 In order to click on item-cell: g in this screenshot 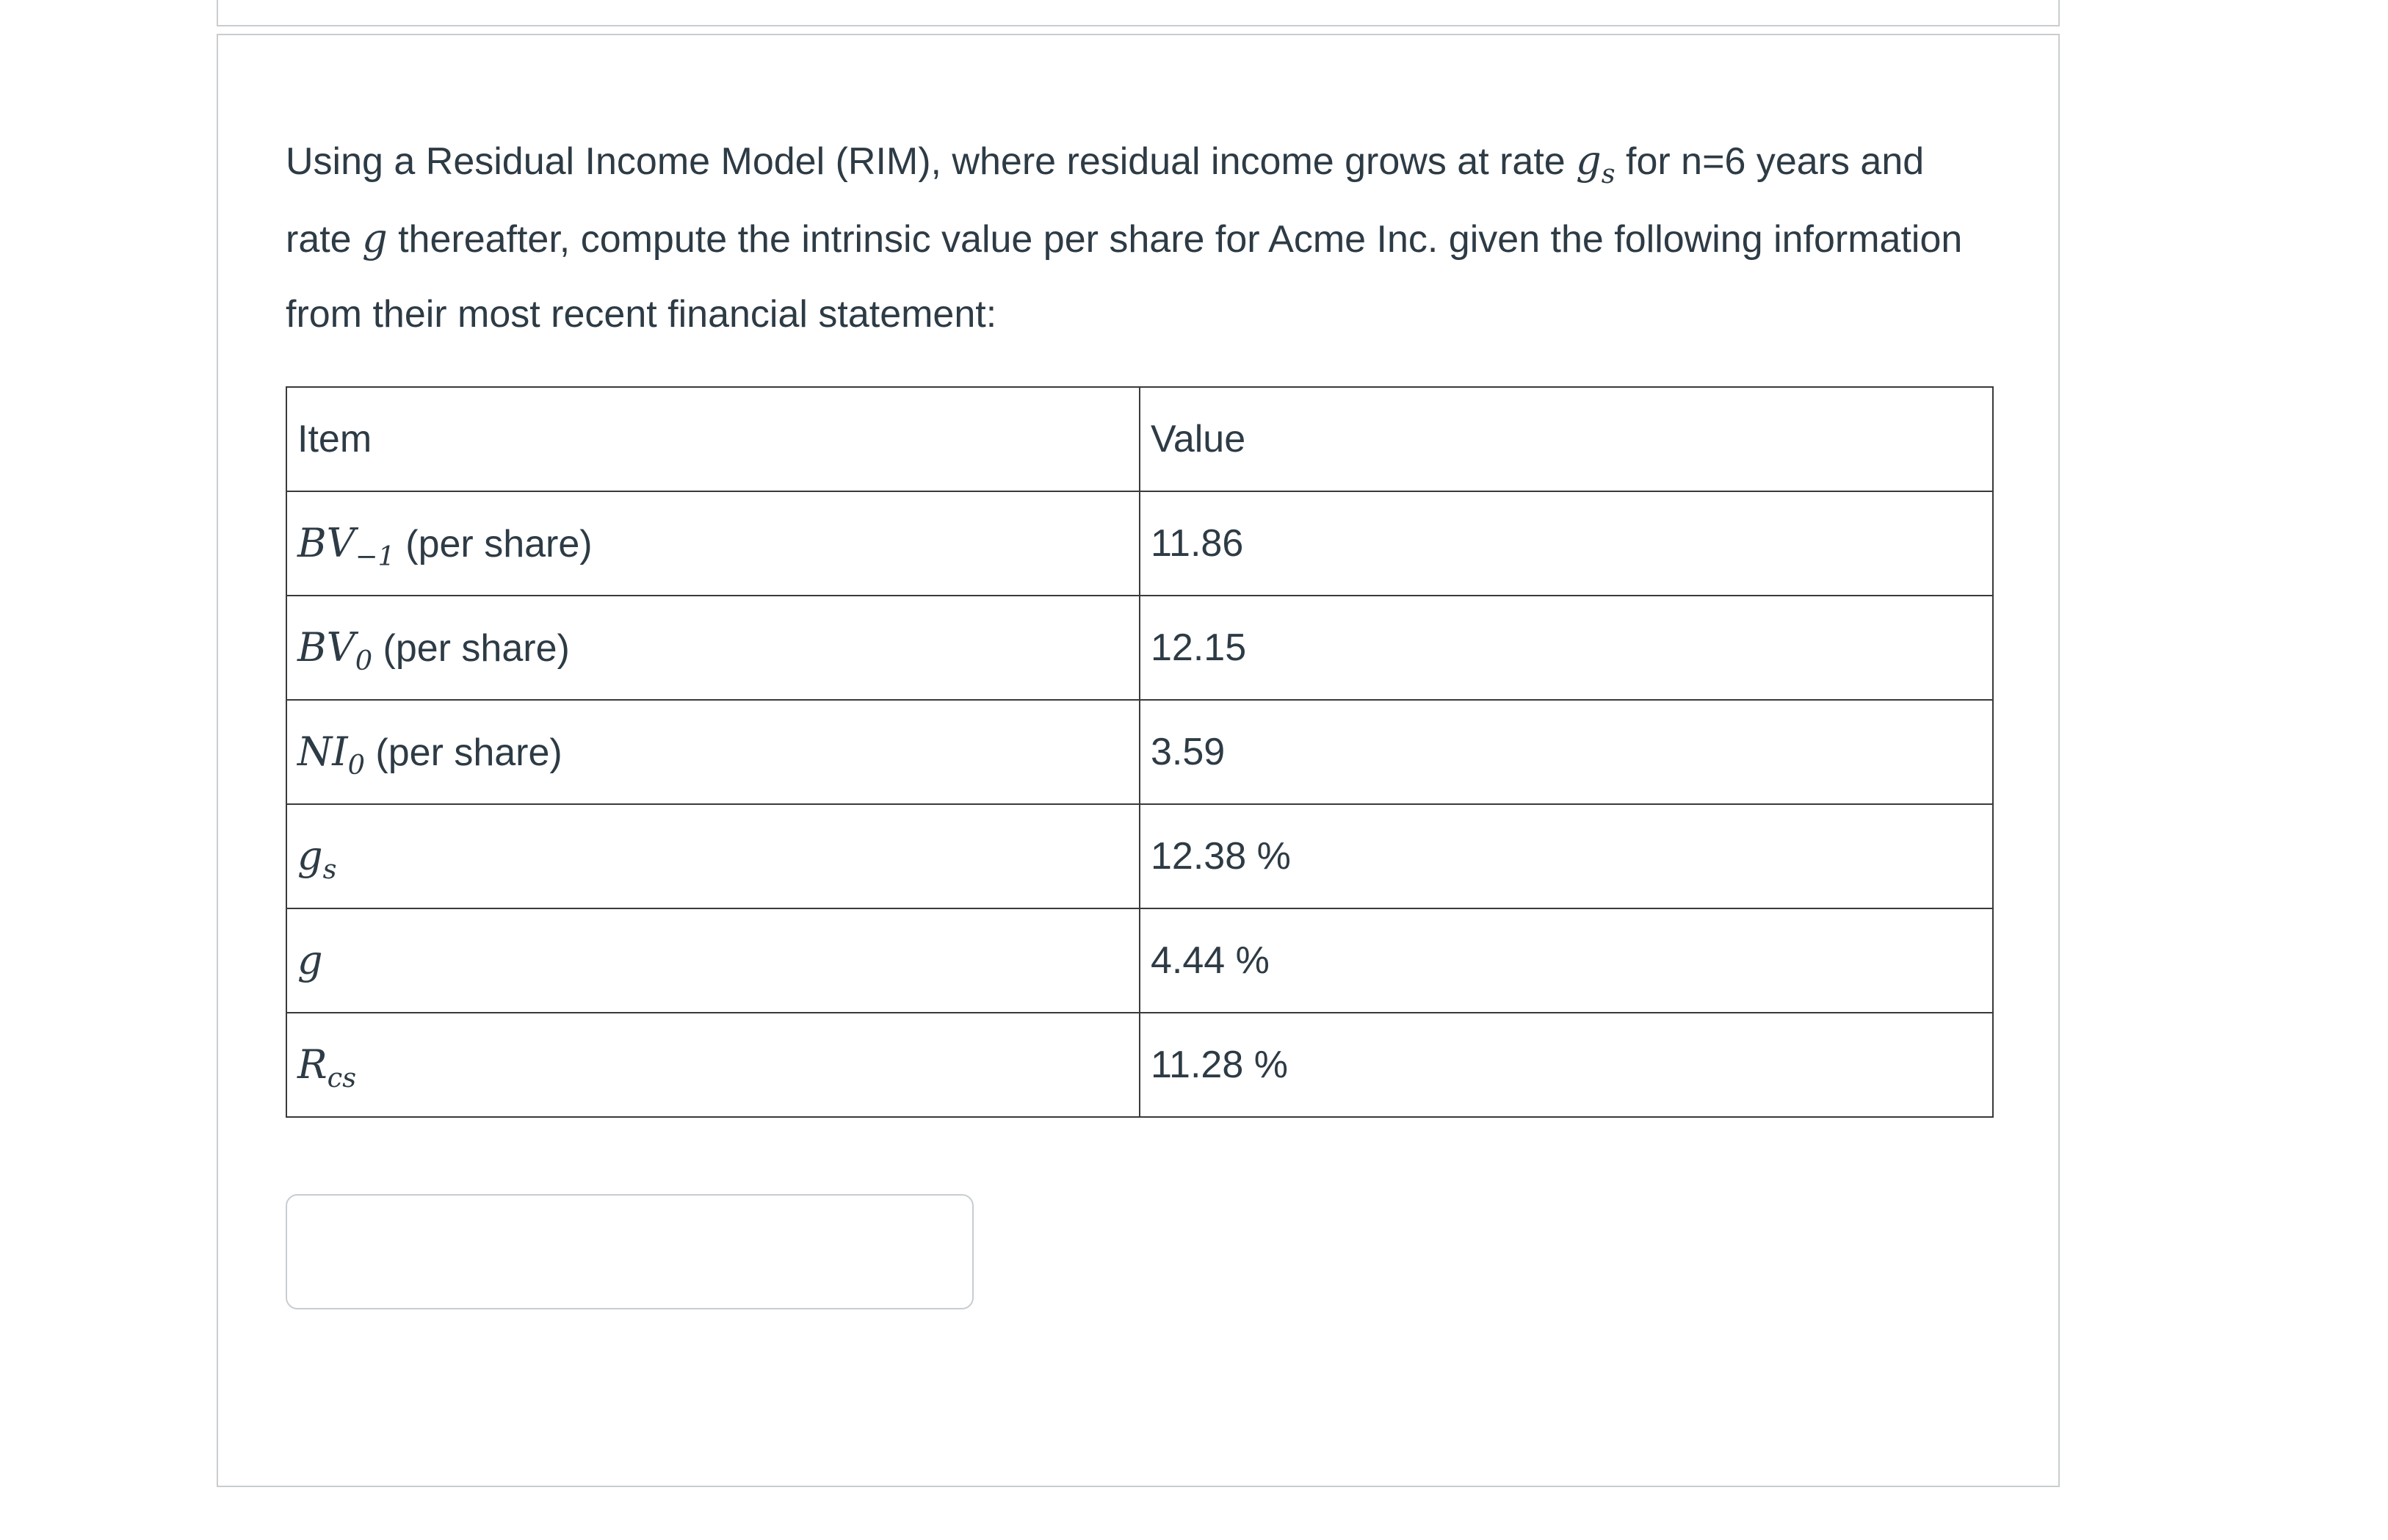, I will do `click(713, 960)`.